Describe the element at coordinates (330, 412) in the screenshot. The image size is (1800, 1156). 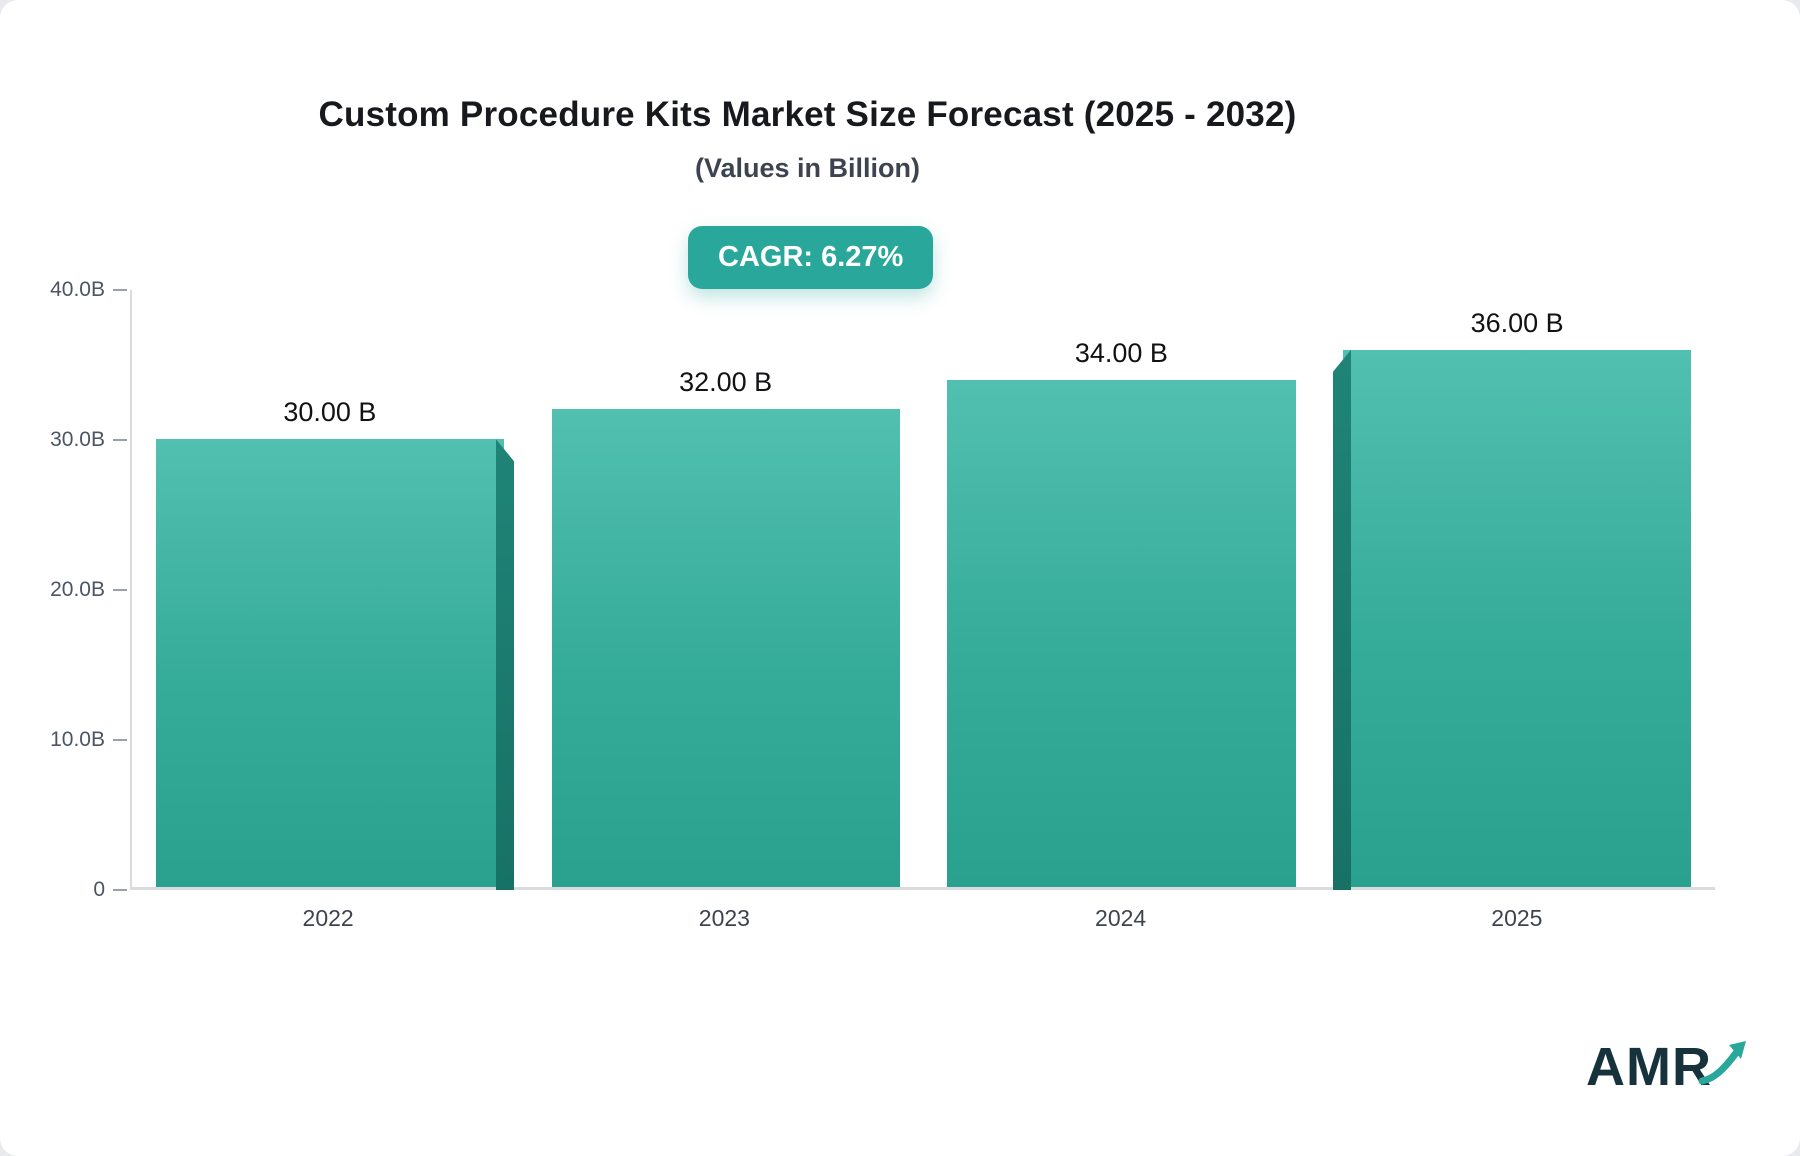
I see `bar-value-label: 30.00 B` at that location.